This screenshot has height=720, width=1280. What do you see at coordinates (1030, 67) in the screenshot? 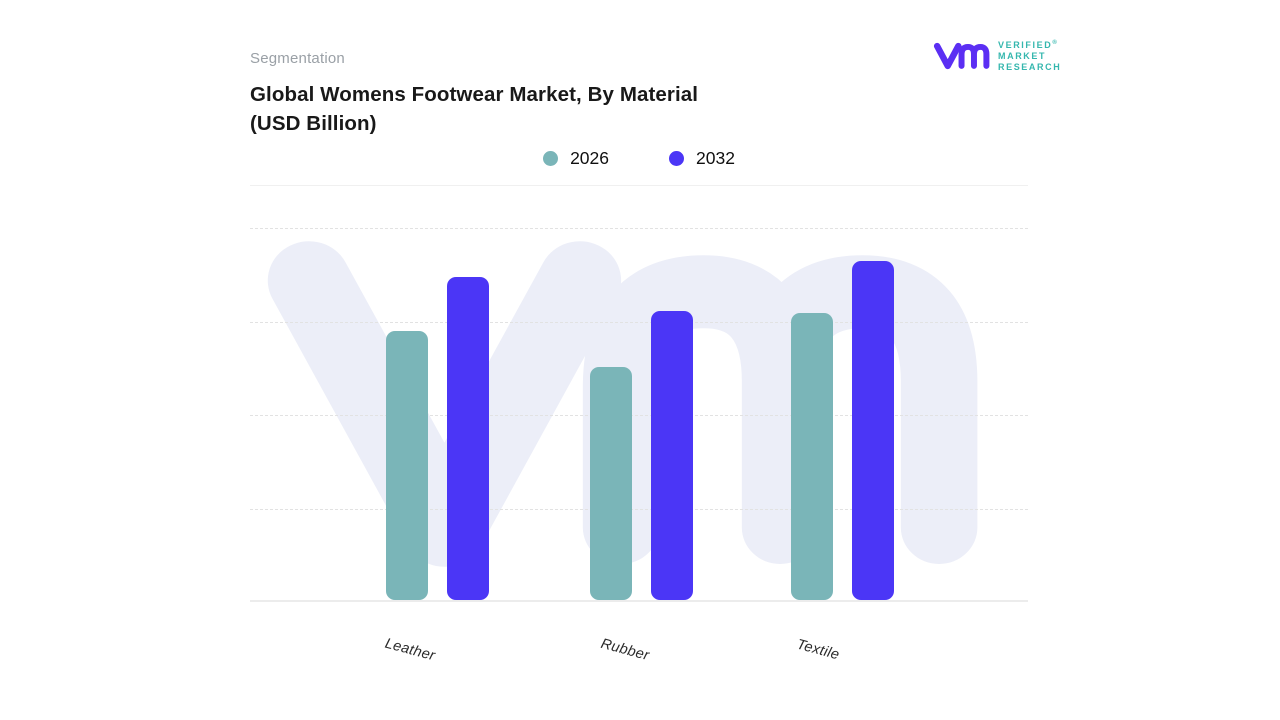
I see `vmr-wordmark-line3: RESEARCH` at bounding box center [1030, 67].